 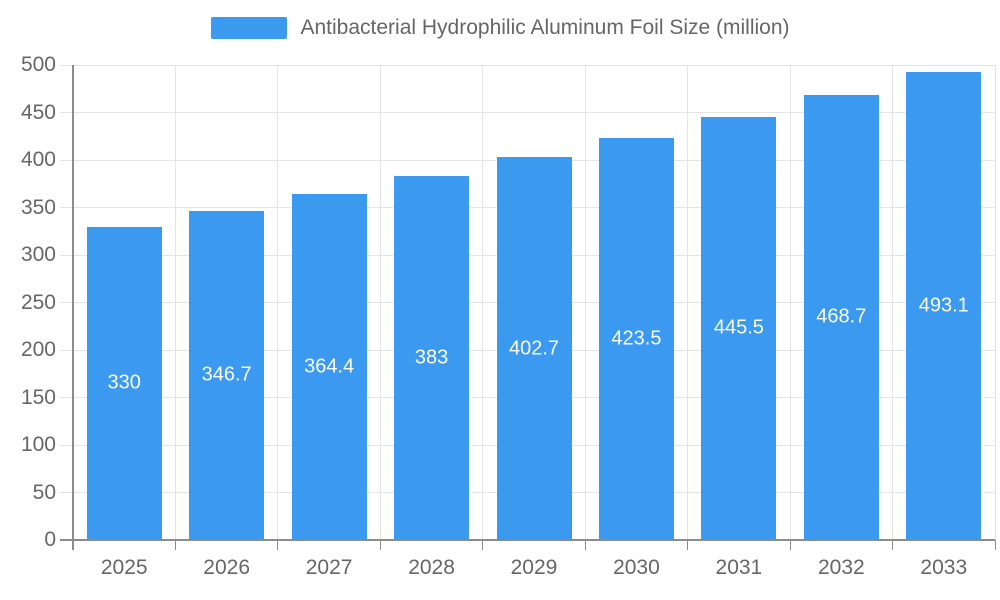 I want to click on x-tick-label: 2026, so click(x=227, y=567).